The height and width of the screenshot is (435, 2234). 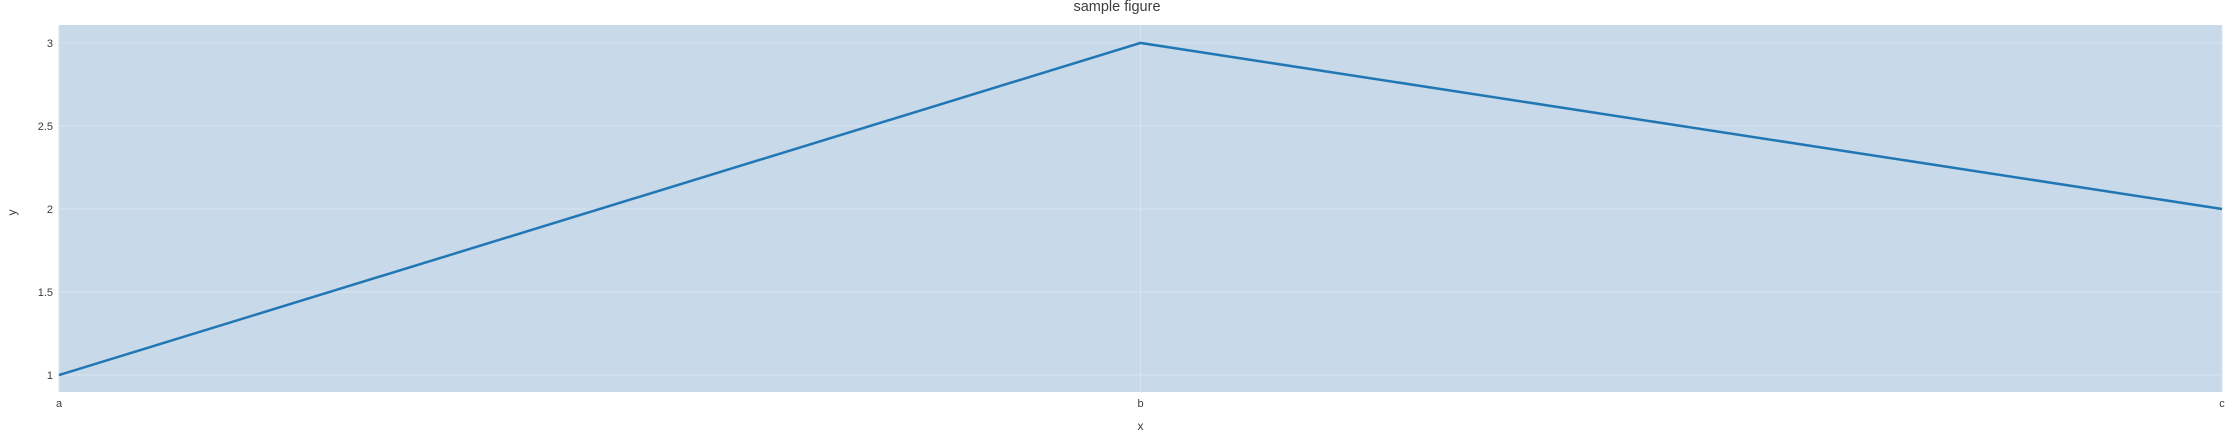 What do you see at coordinates (1140, 404) in the screenshot?
I see `x-tick-label: b` at bounding box center [1140, 404].